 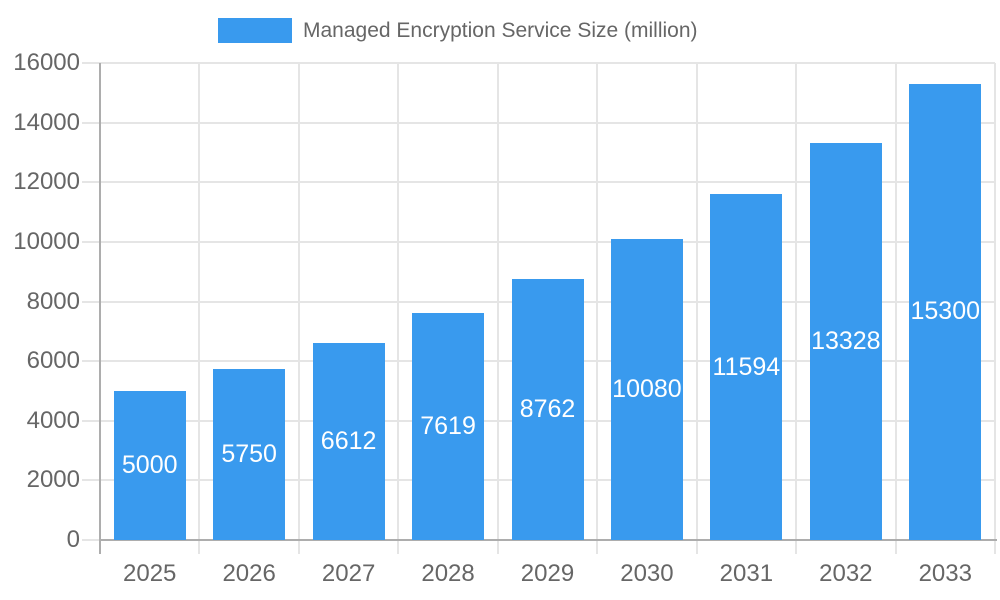 I want to click on bar: 10080, so click(x=646, y=389).